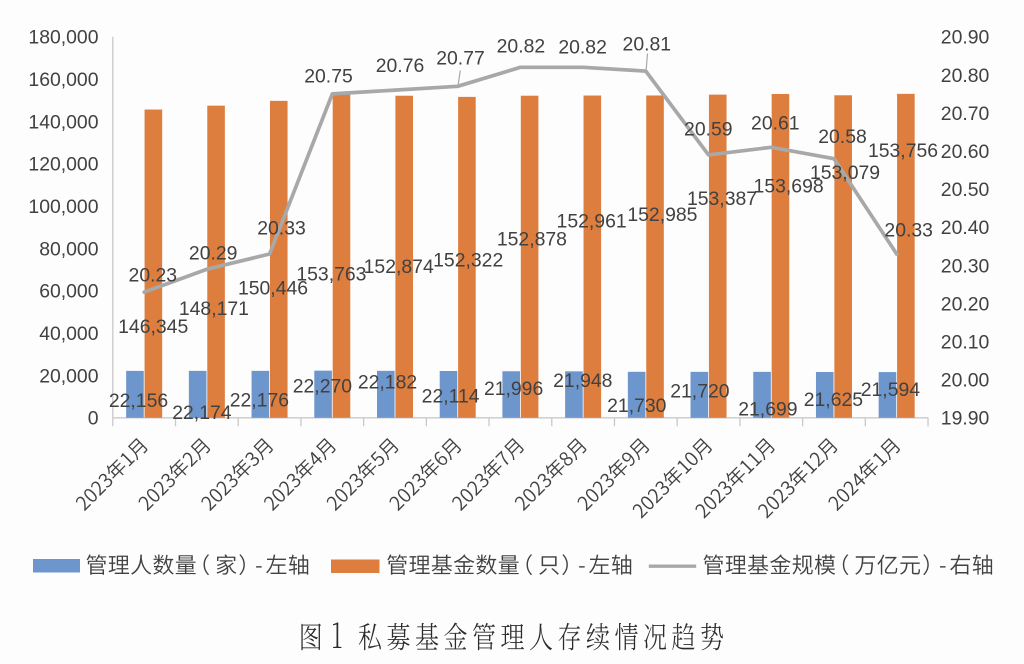  I want to click on svg-text: 60,000, so click(69, 292).